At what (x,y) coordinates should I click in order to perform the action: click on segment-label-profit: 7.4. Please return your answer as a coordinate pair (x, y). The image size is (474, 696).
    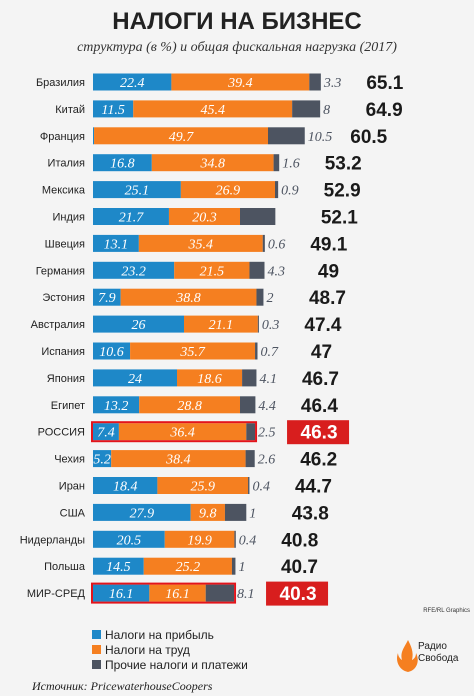
    Looking at the image, I should click on (106, 433).